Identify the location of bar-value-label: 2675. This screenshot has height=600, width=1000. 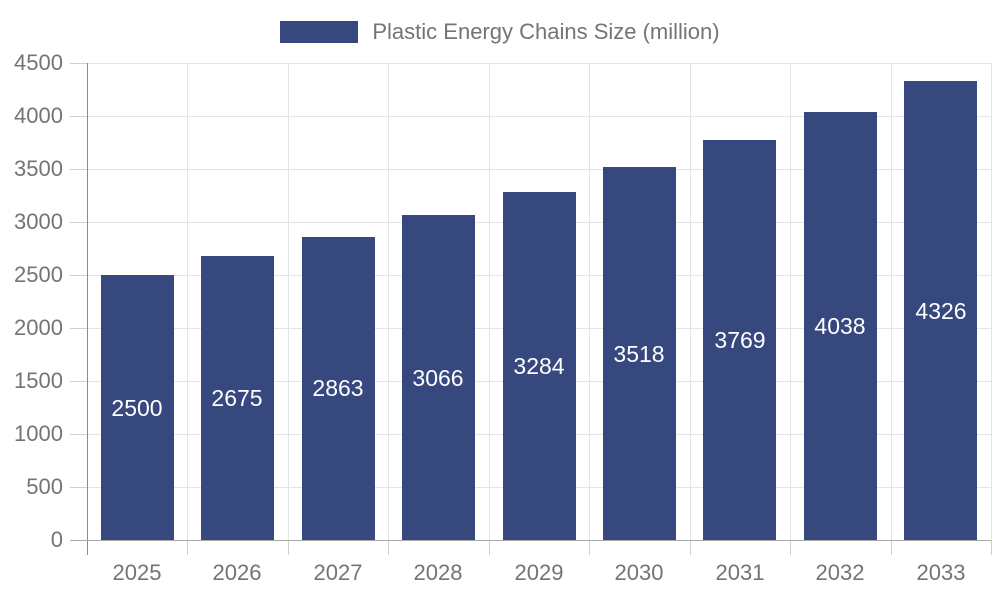
(237, 398).